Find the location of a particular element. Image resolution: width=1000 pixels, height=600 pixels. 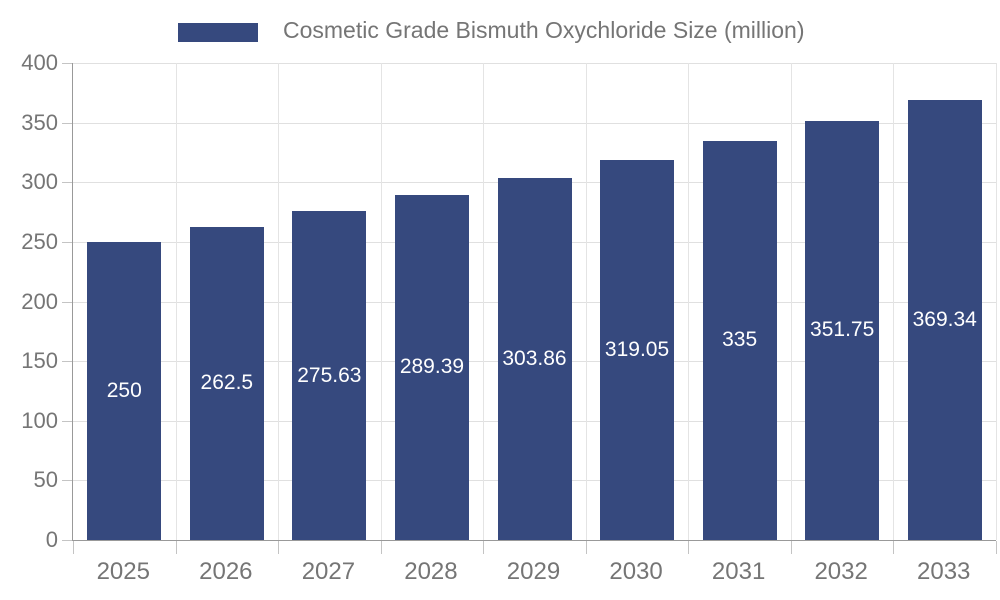

bar-value-label: 351.75 is located at coordinates (842, 330).